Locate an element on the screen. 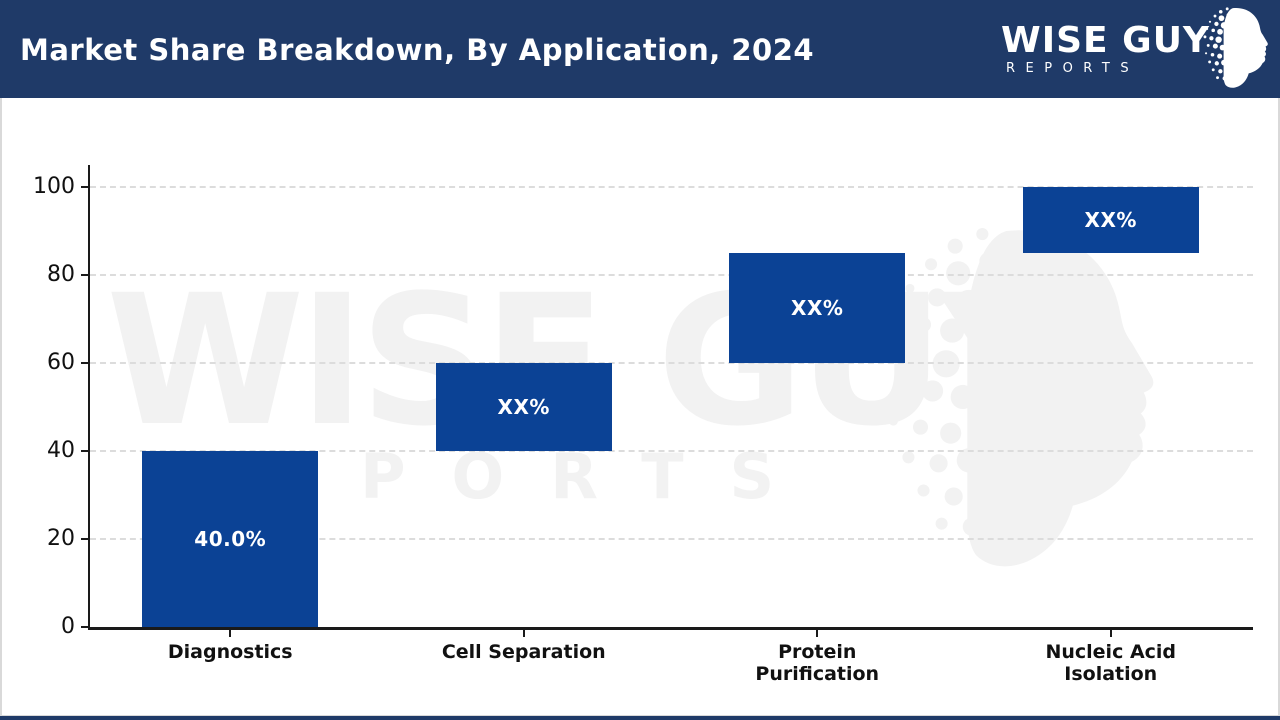  y-tick-label: 0 is located at coordinates (68, 626).